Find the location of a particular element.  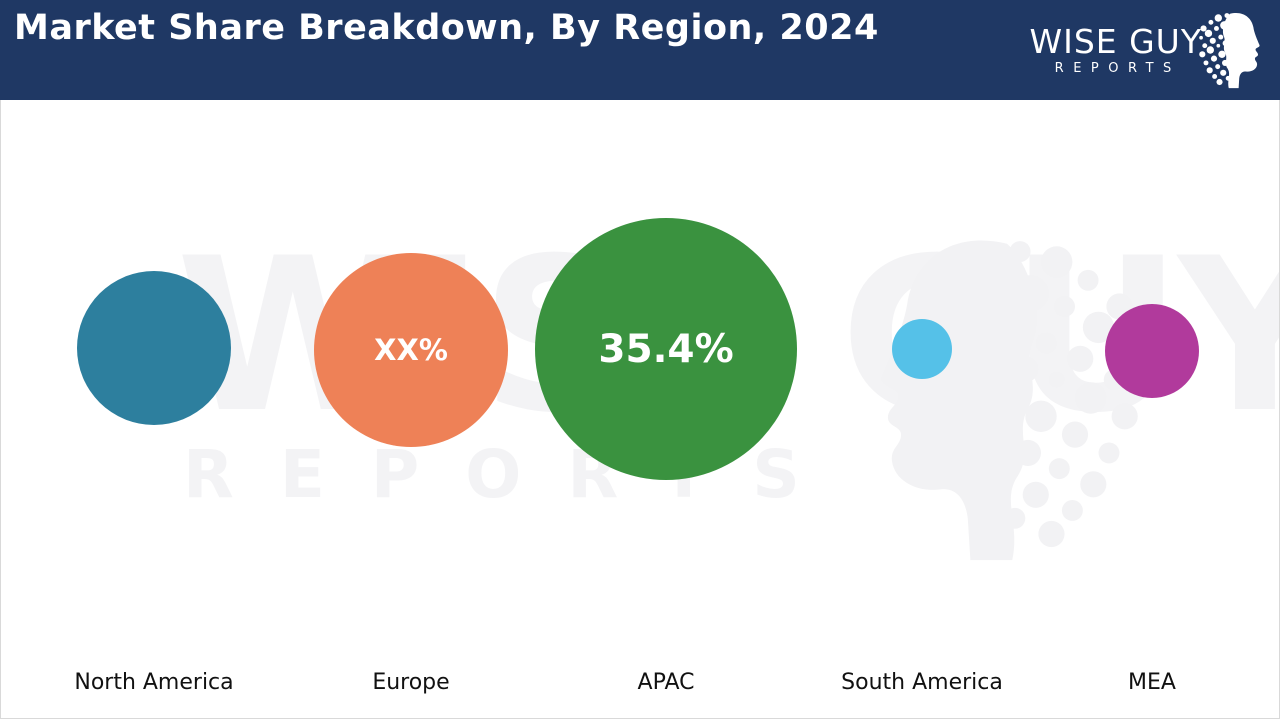

category-label-north-america: North America is located at coordinates (154, 682).